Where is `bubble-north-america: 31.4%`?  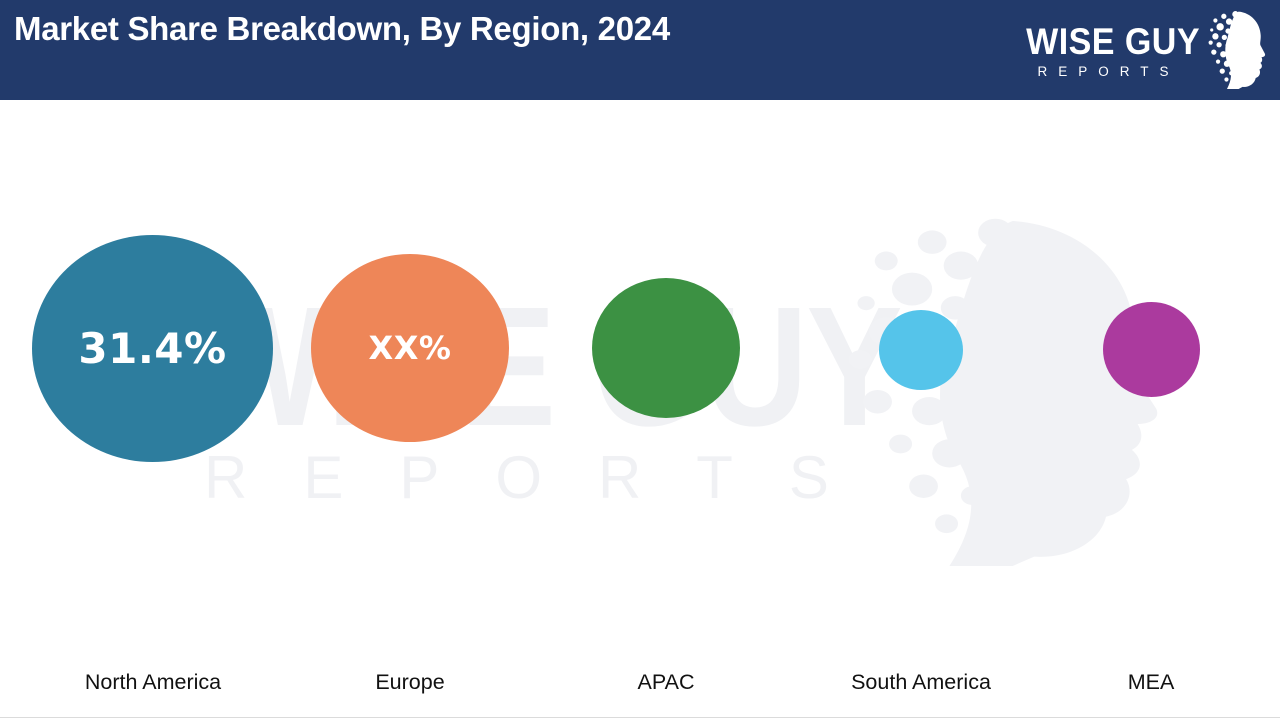 bubble-north-america: 31.4% is located at coordinates (152, 348).